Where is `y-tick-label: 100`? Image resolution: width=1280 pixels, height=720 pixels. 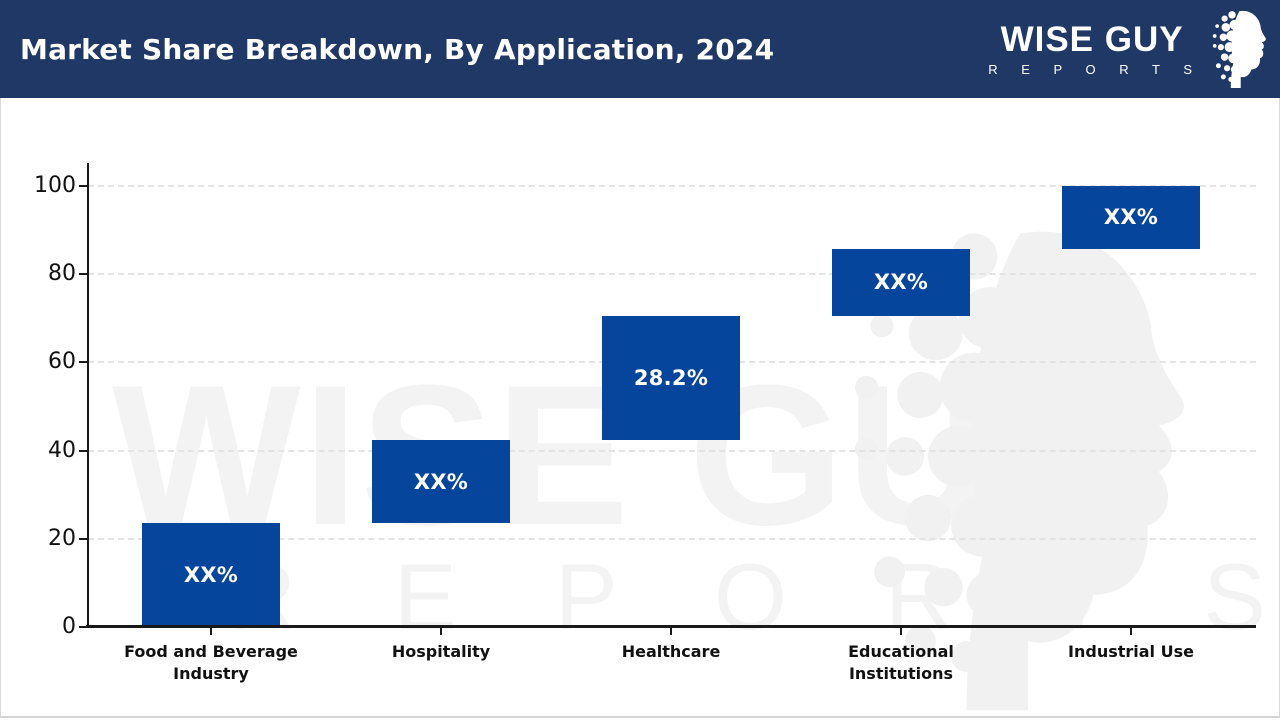
y-tick-label: 100 is located at coordinates (55, 185).